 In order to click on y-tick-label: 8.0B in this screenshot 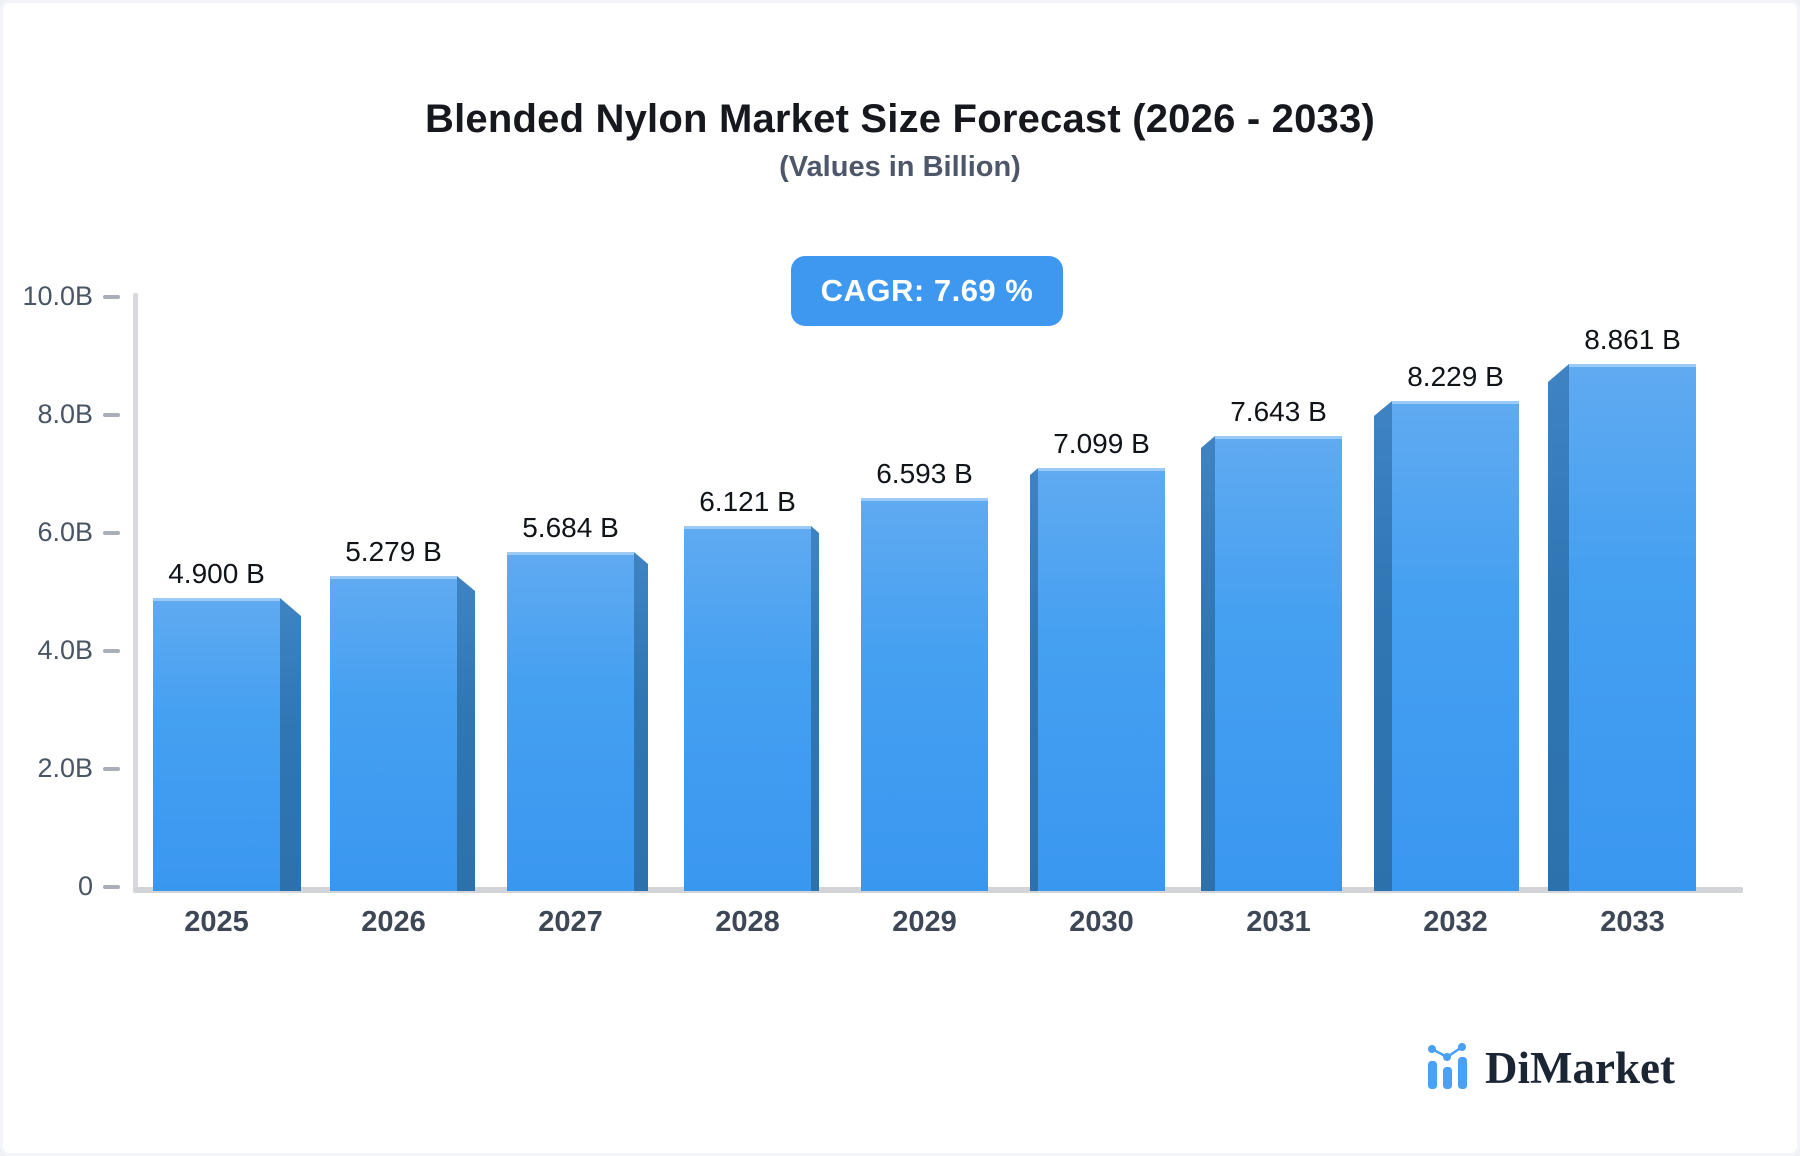, I will do `click(65, 414)`.